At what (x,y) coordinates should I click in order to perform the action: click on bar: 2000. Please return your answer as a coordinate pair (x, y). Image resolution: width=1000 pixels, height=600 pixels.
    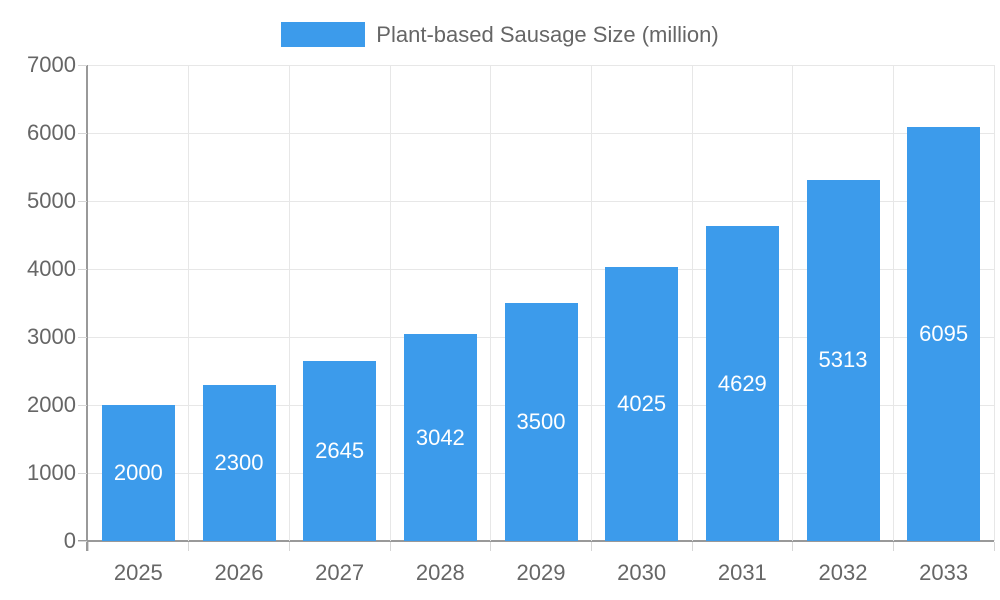
    Looking at the image, I should click on (138, 473).